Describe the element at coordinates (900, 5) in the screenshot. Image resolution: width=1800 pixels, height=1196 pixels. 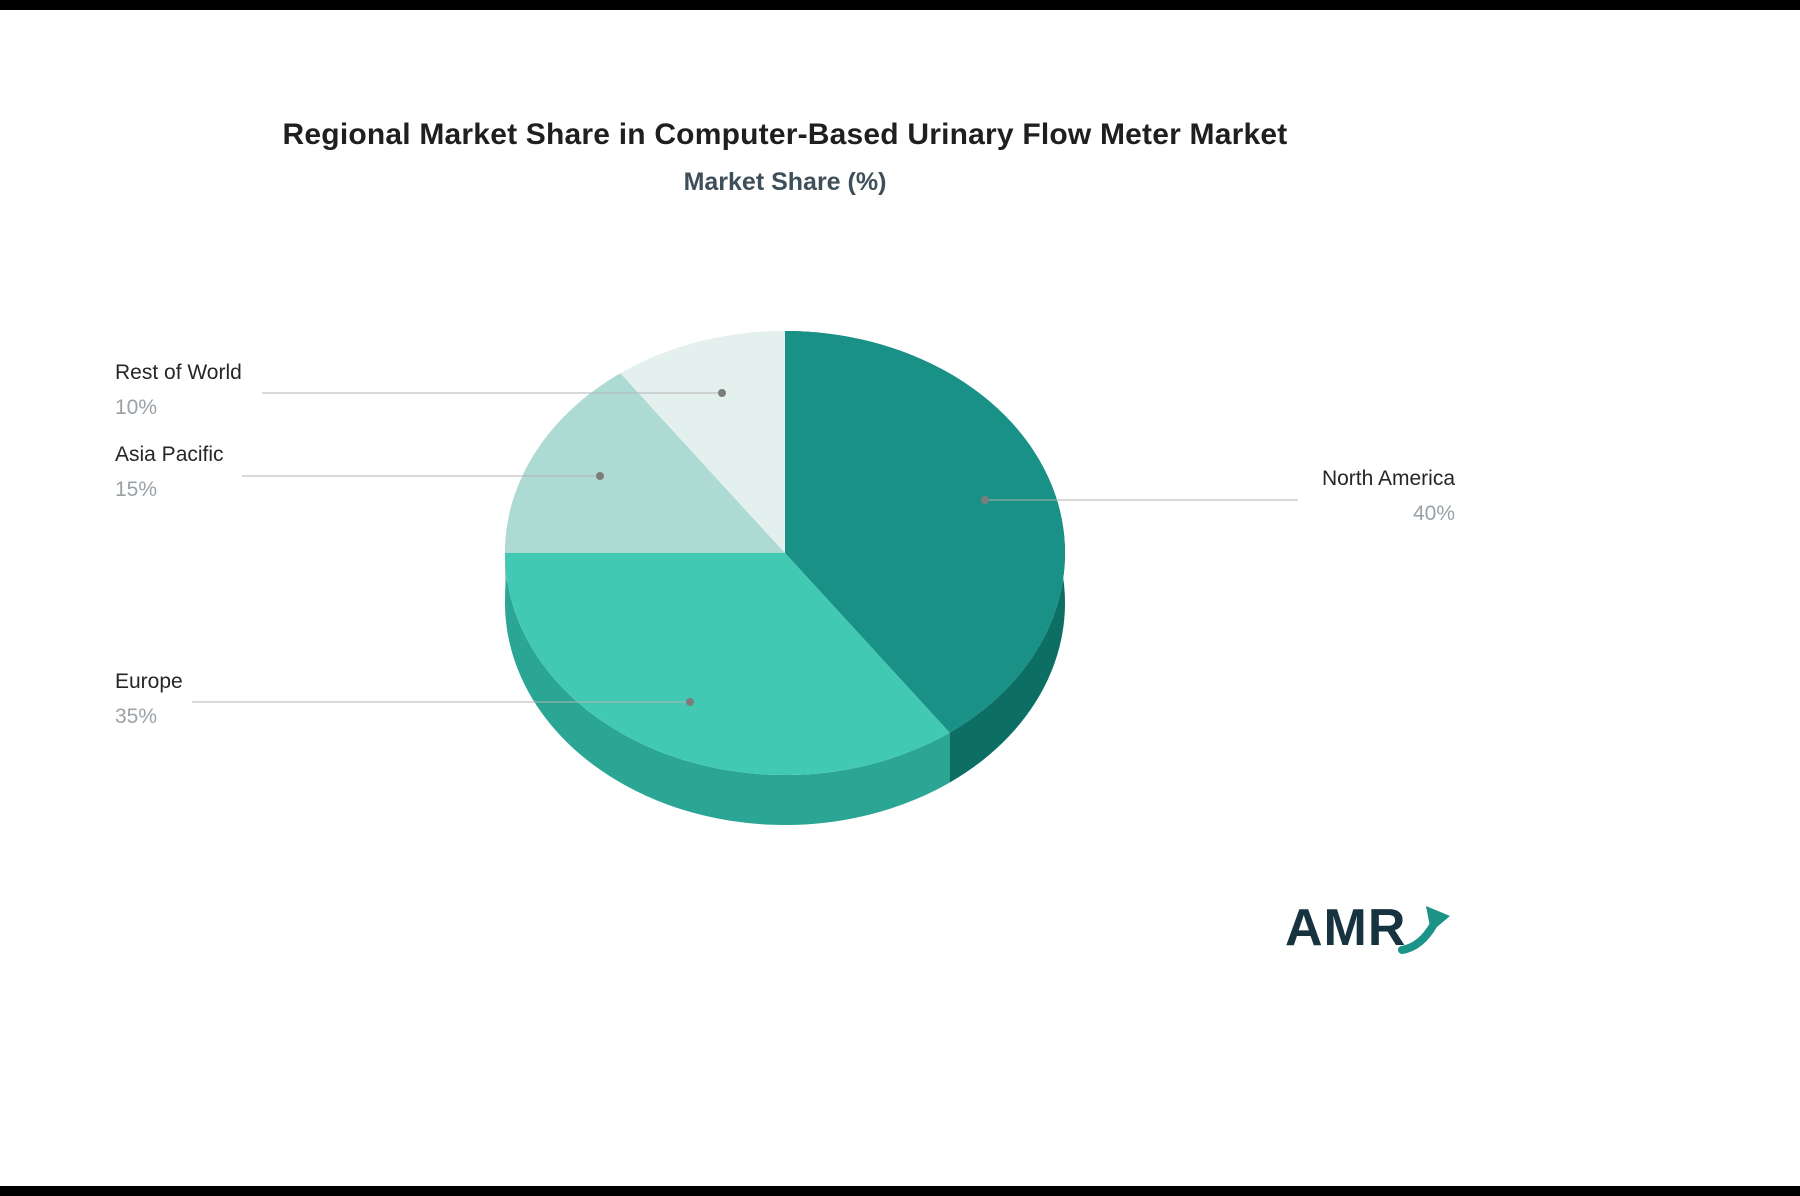
I see `top-border-bar` at that location.